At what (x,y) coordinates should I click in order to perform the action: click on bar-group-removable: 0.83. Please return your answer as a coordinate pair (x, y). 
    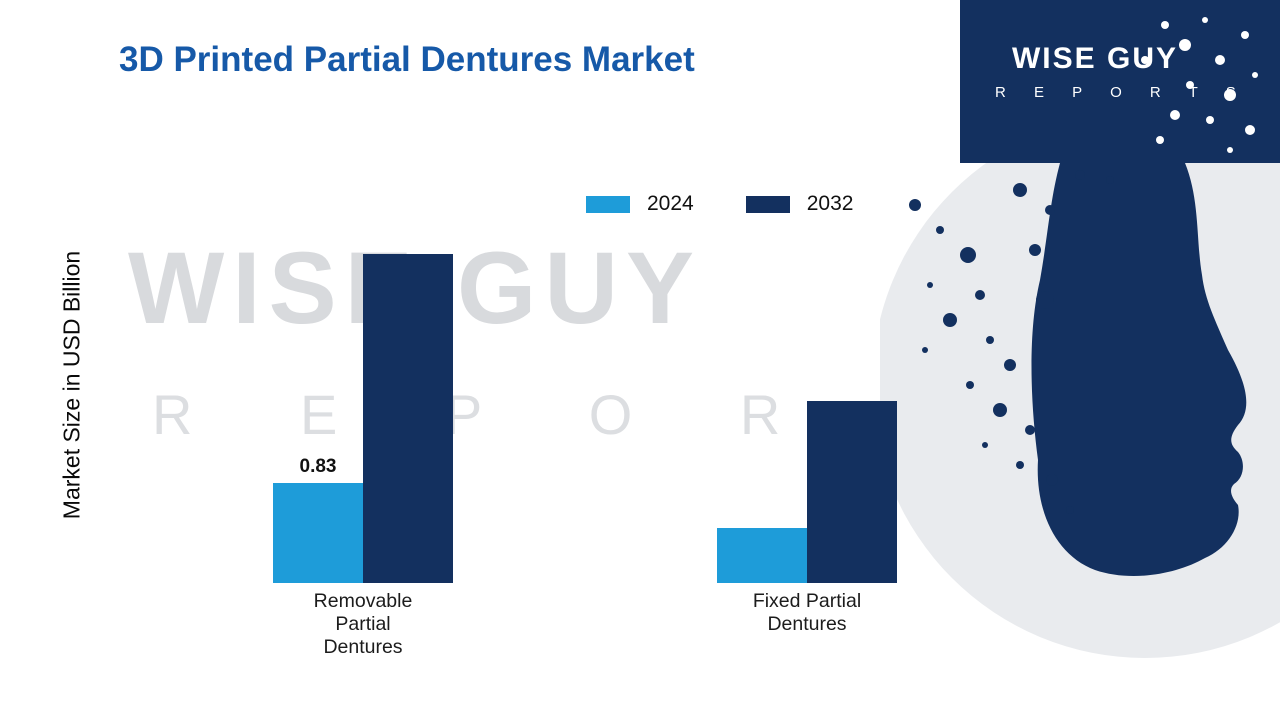
    Looking at the image, I should click on (363, 418).